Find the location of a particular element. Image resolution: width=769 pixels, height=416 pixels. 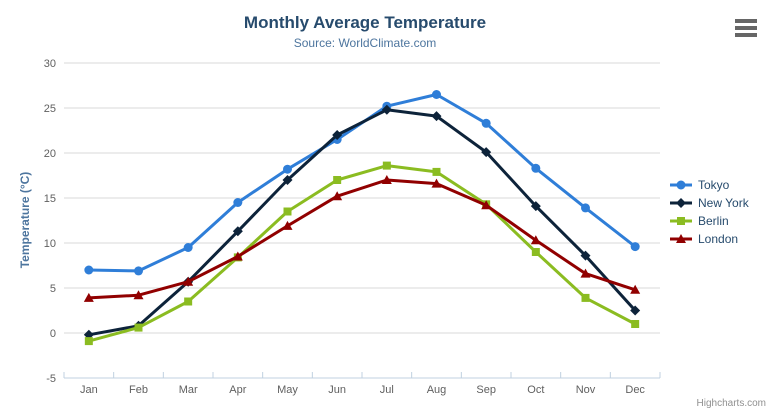

export-menu-button is located at coordinates (746, 28).